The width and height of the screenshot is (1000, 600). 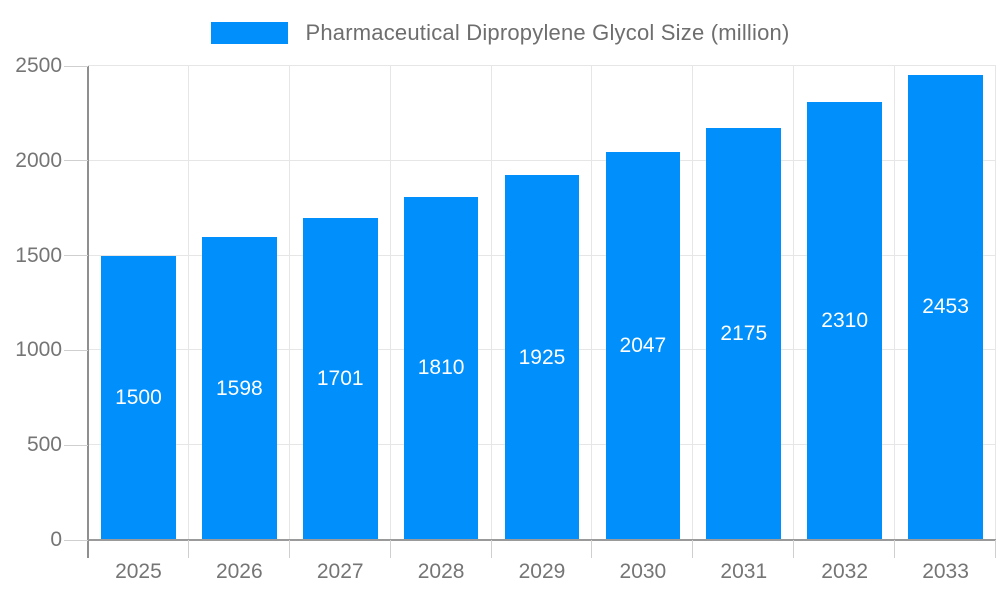 What do you see at coordinates (249, 33) in the screenshot?
I see `legend-swatch` at bounding box center [249, 33].